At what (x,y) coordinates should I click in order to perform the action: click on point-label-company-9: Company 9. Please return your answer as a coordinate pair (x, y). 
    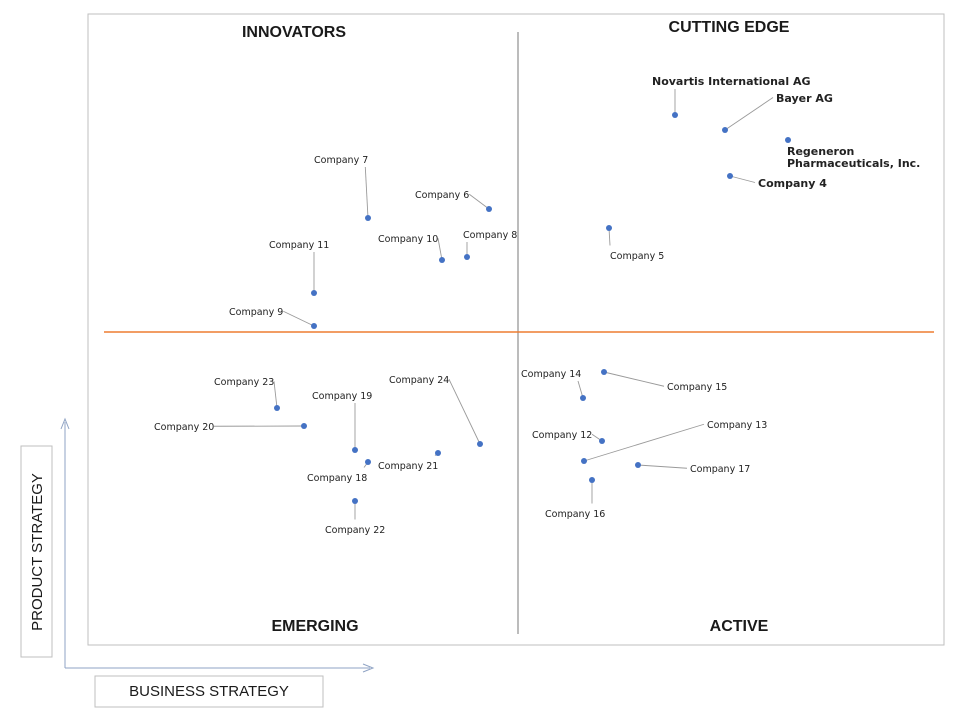
    Looking at the image, I should click on (256, 312).